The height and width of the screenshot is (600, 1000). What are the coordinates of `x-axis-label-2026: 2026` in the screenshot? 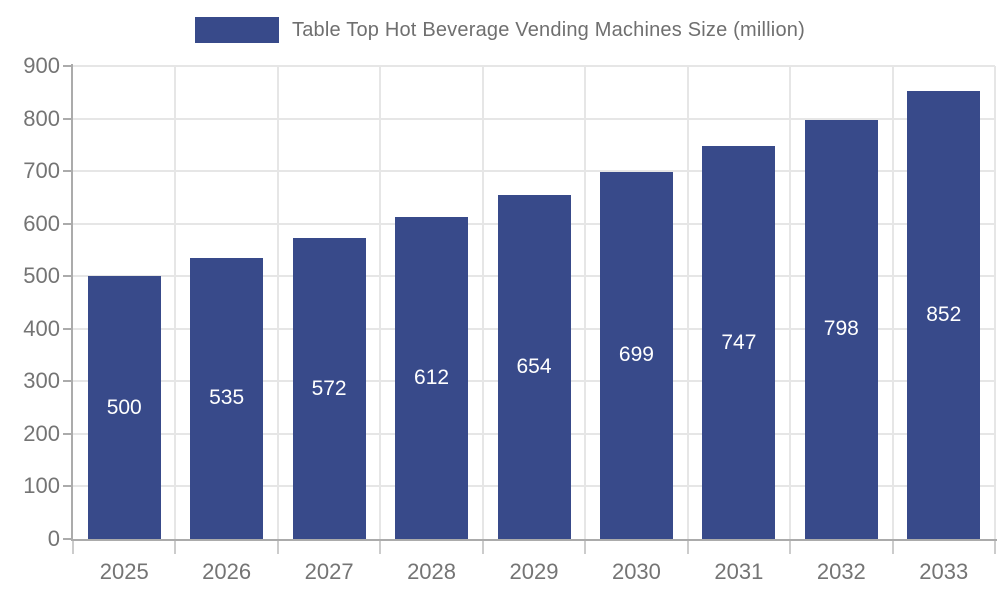 It's located at (227, 571).